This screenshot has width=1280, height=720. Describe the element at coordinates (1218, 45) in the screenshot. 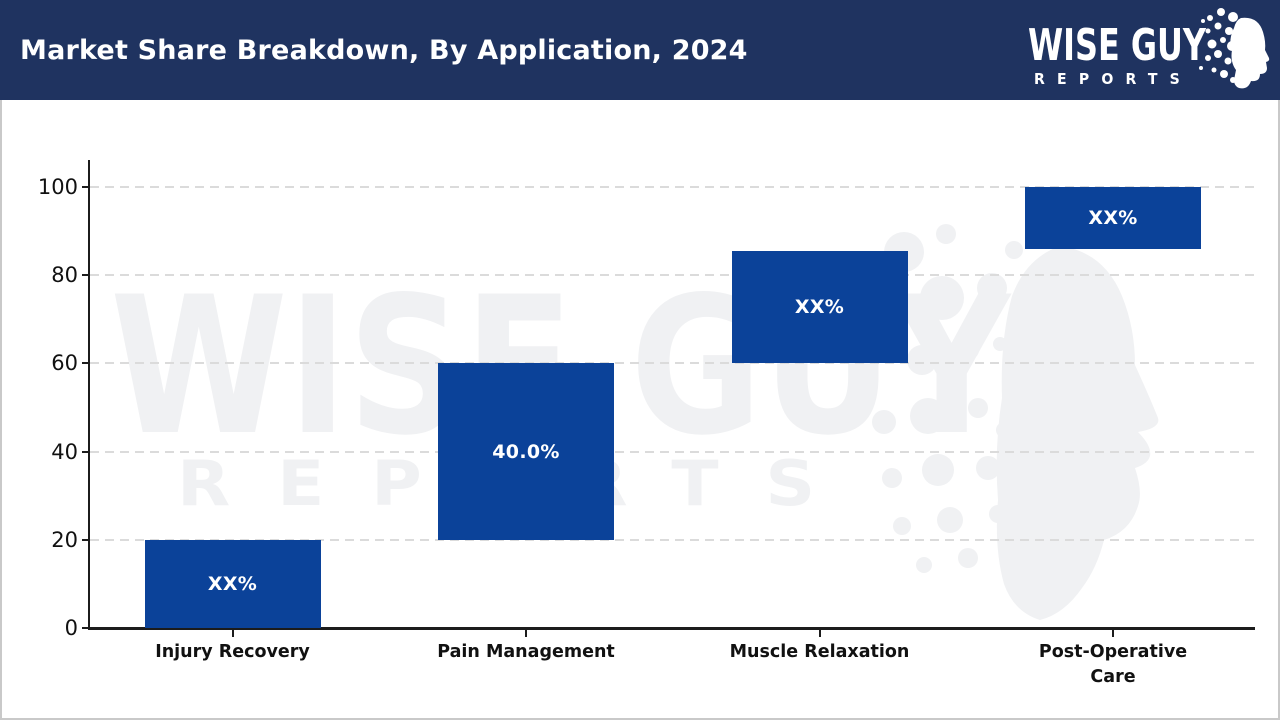

I see `logo-dots` at that location.